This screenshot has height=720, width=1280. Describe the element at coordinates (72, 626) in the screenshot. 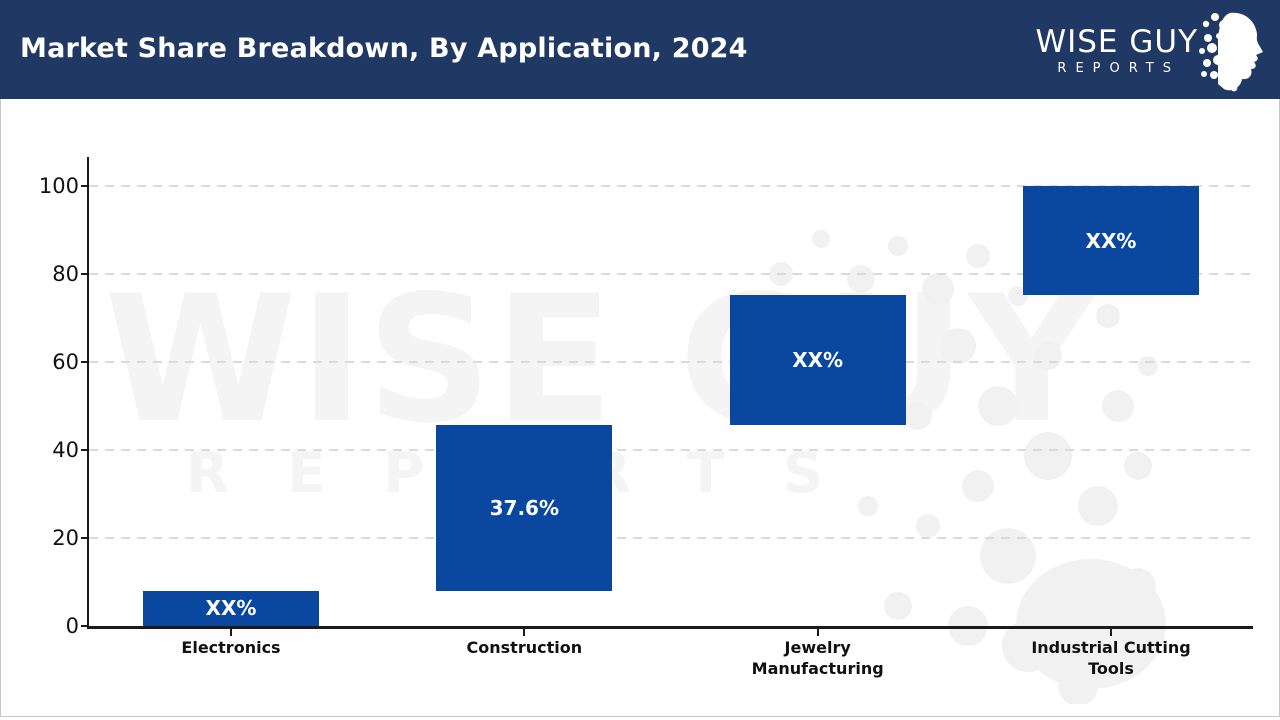

I see `y-tick-label-0: 0` at that location.